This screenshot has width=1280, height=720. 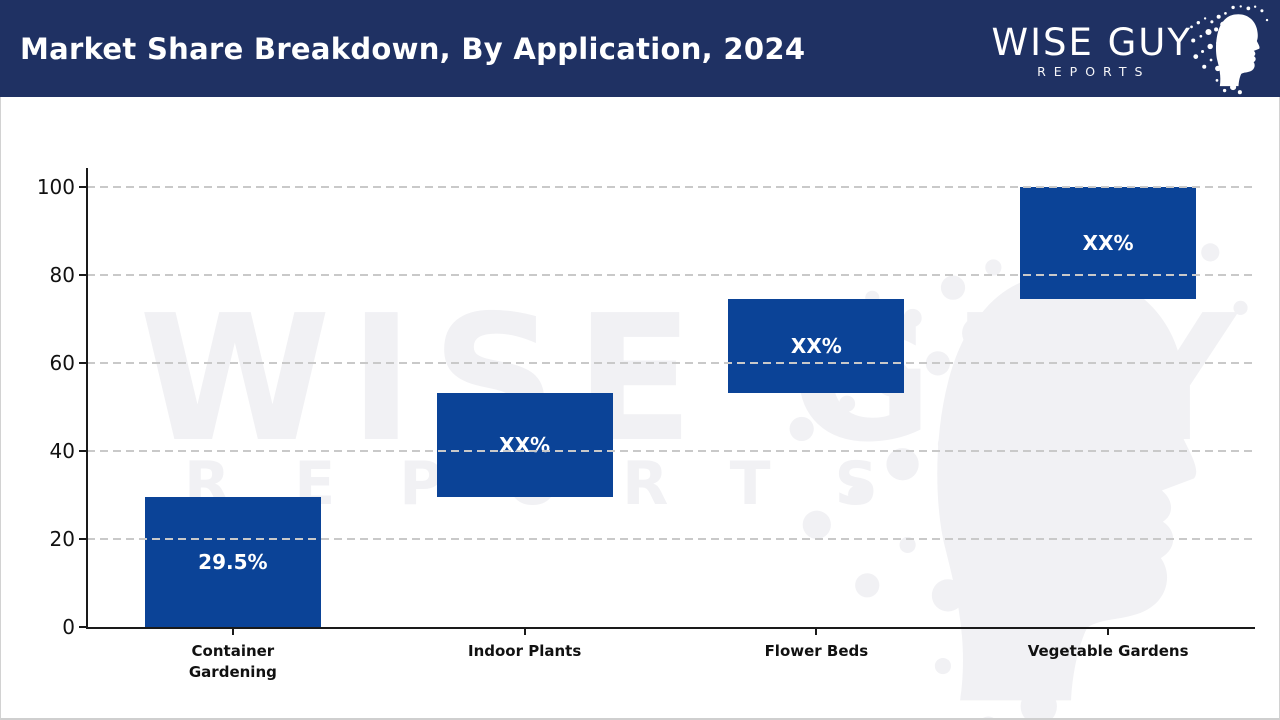 I want to click on x-axis-label: Container Gardening, so click(x=232, y=661).